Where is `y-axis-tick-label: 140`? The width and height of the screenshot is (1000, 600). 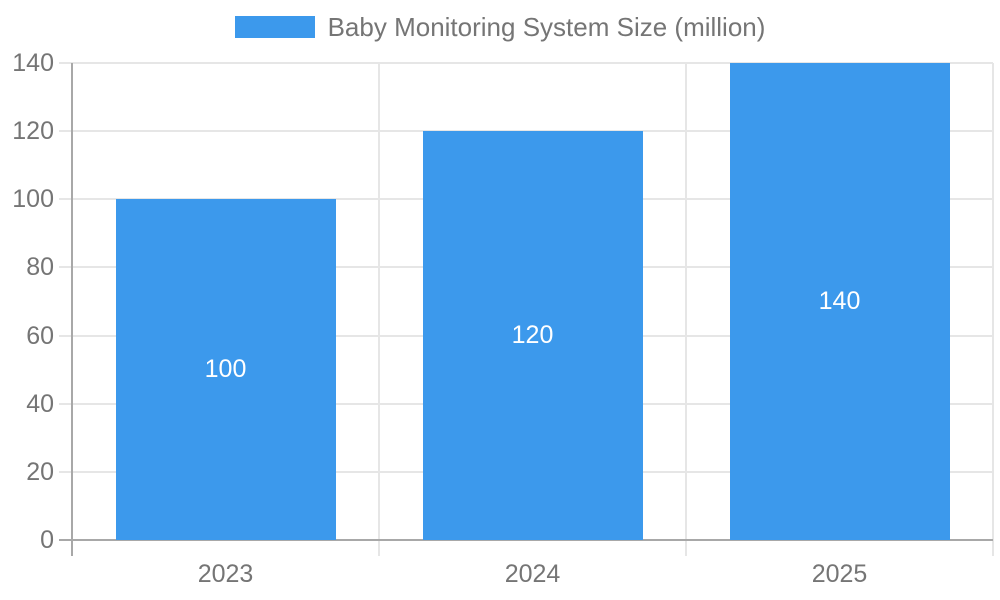 y-axis-tick-label: 140 is located at coordinates (33, 63).